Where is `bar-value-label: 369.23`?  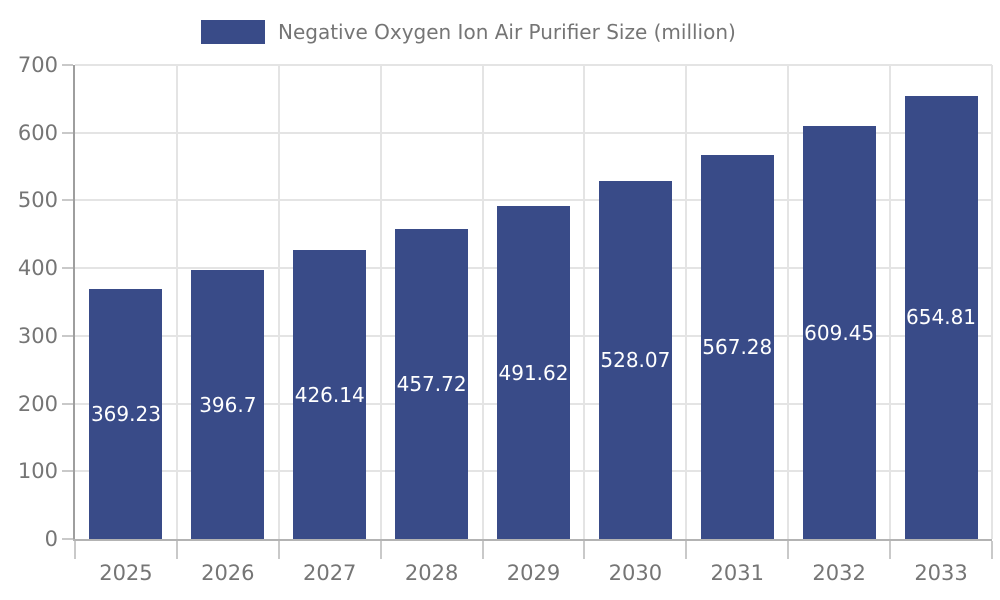
bar-value-label: 369.23 is located at coordinates (125, 413).